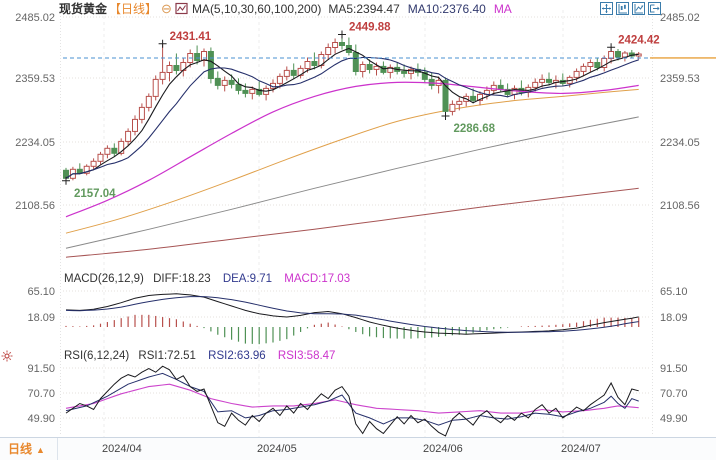  What do you see at coordinates (622, 8) in the screenshot?
I see `axis-candle-icon` at bounding box center [622, 8].